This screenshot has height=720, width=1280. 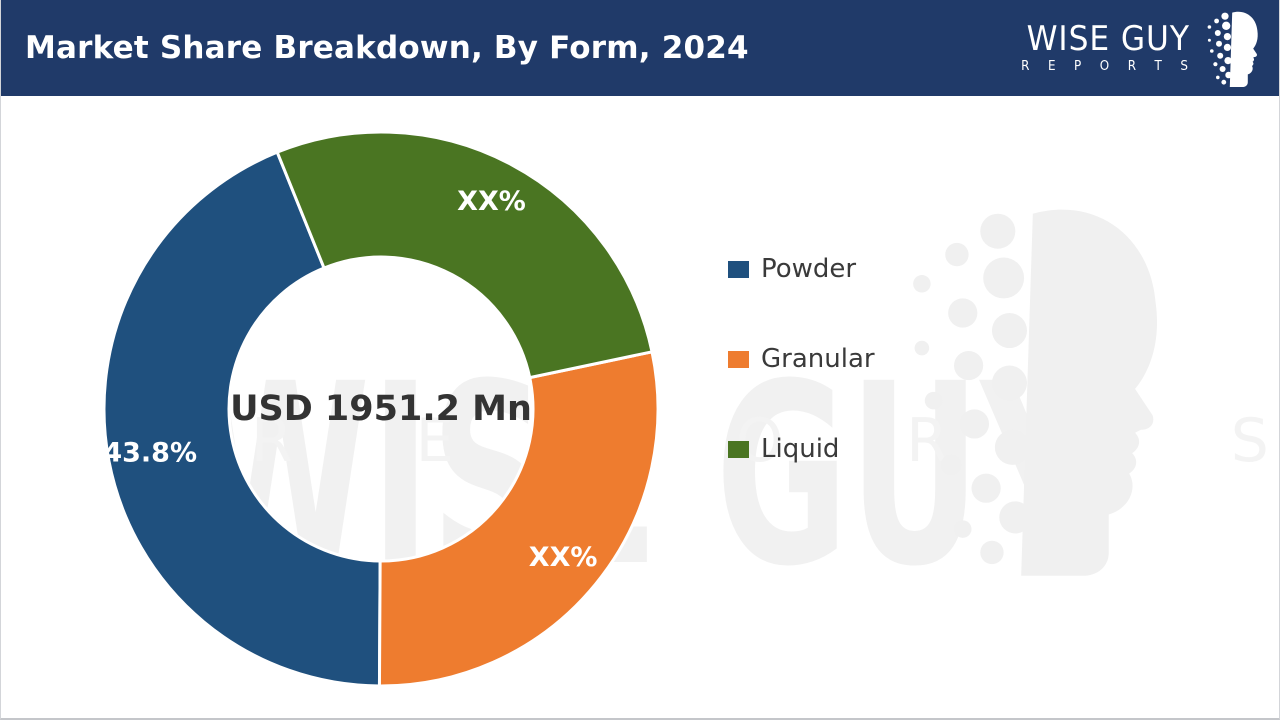 I want to click on legend-item-granular: Granular, so click(x=801, y=359).